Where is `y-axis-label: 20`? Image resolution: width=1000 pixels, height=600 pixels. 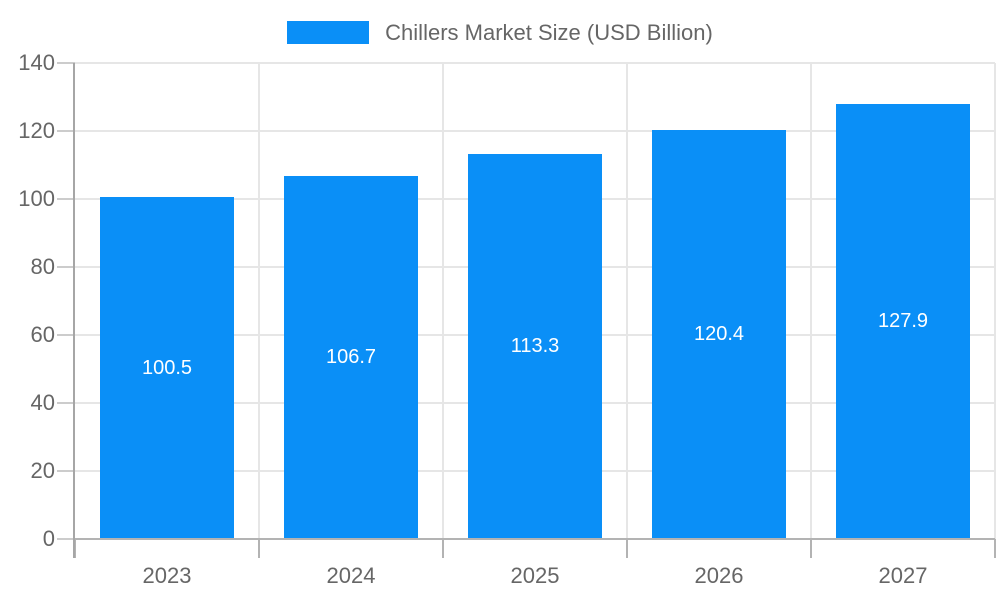
y-axis-label: 20 is located at coordinates (42, 470).